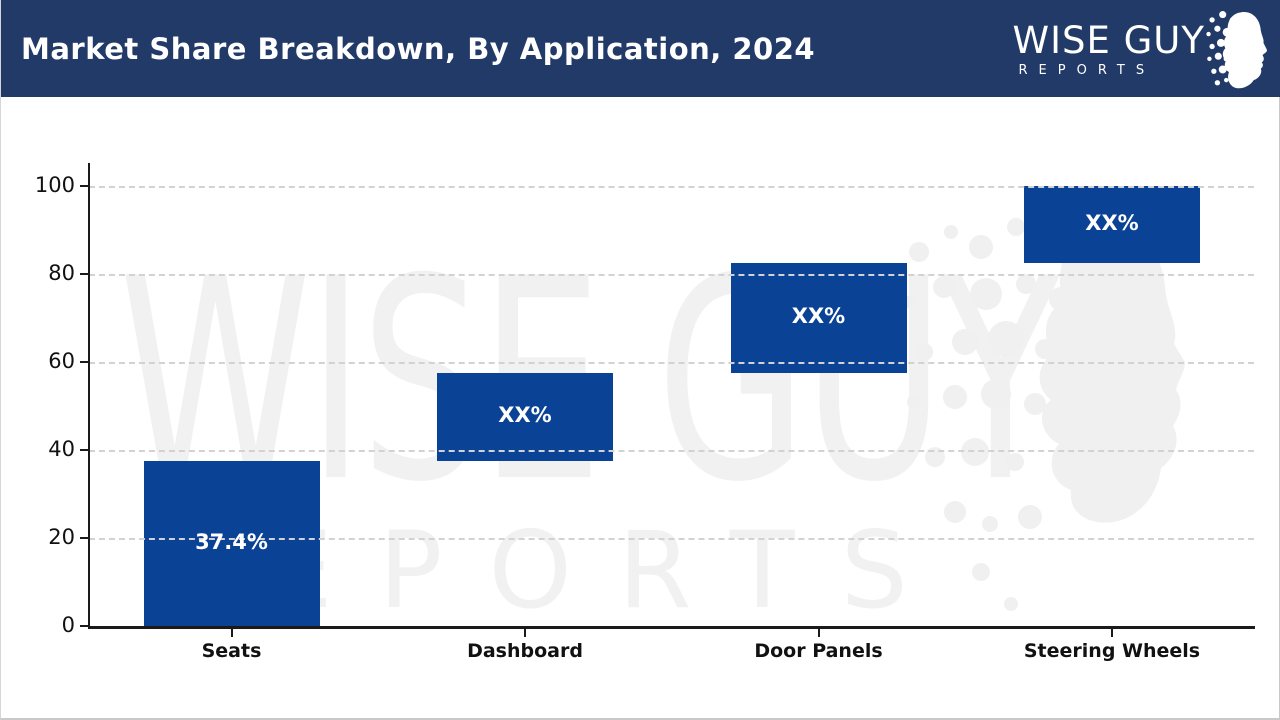 Image resolution: width=1280 pixels, height=720 pixels. Describe the element at coordinates (61, 273) in the screenshot. I see `y-tick-label: 80` at that location.